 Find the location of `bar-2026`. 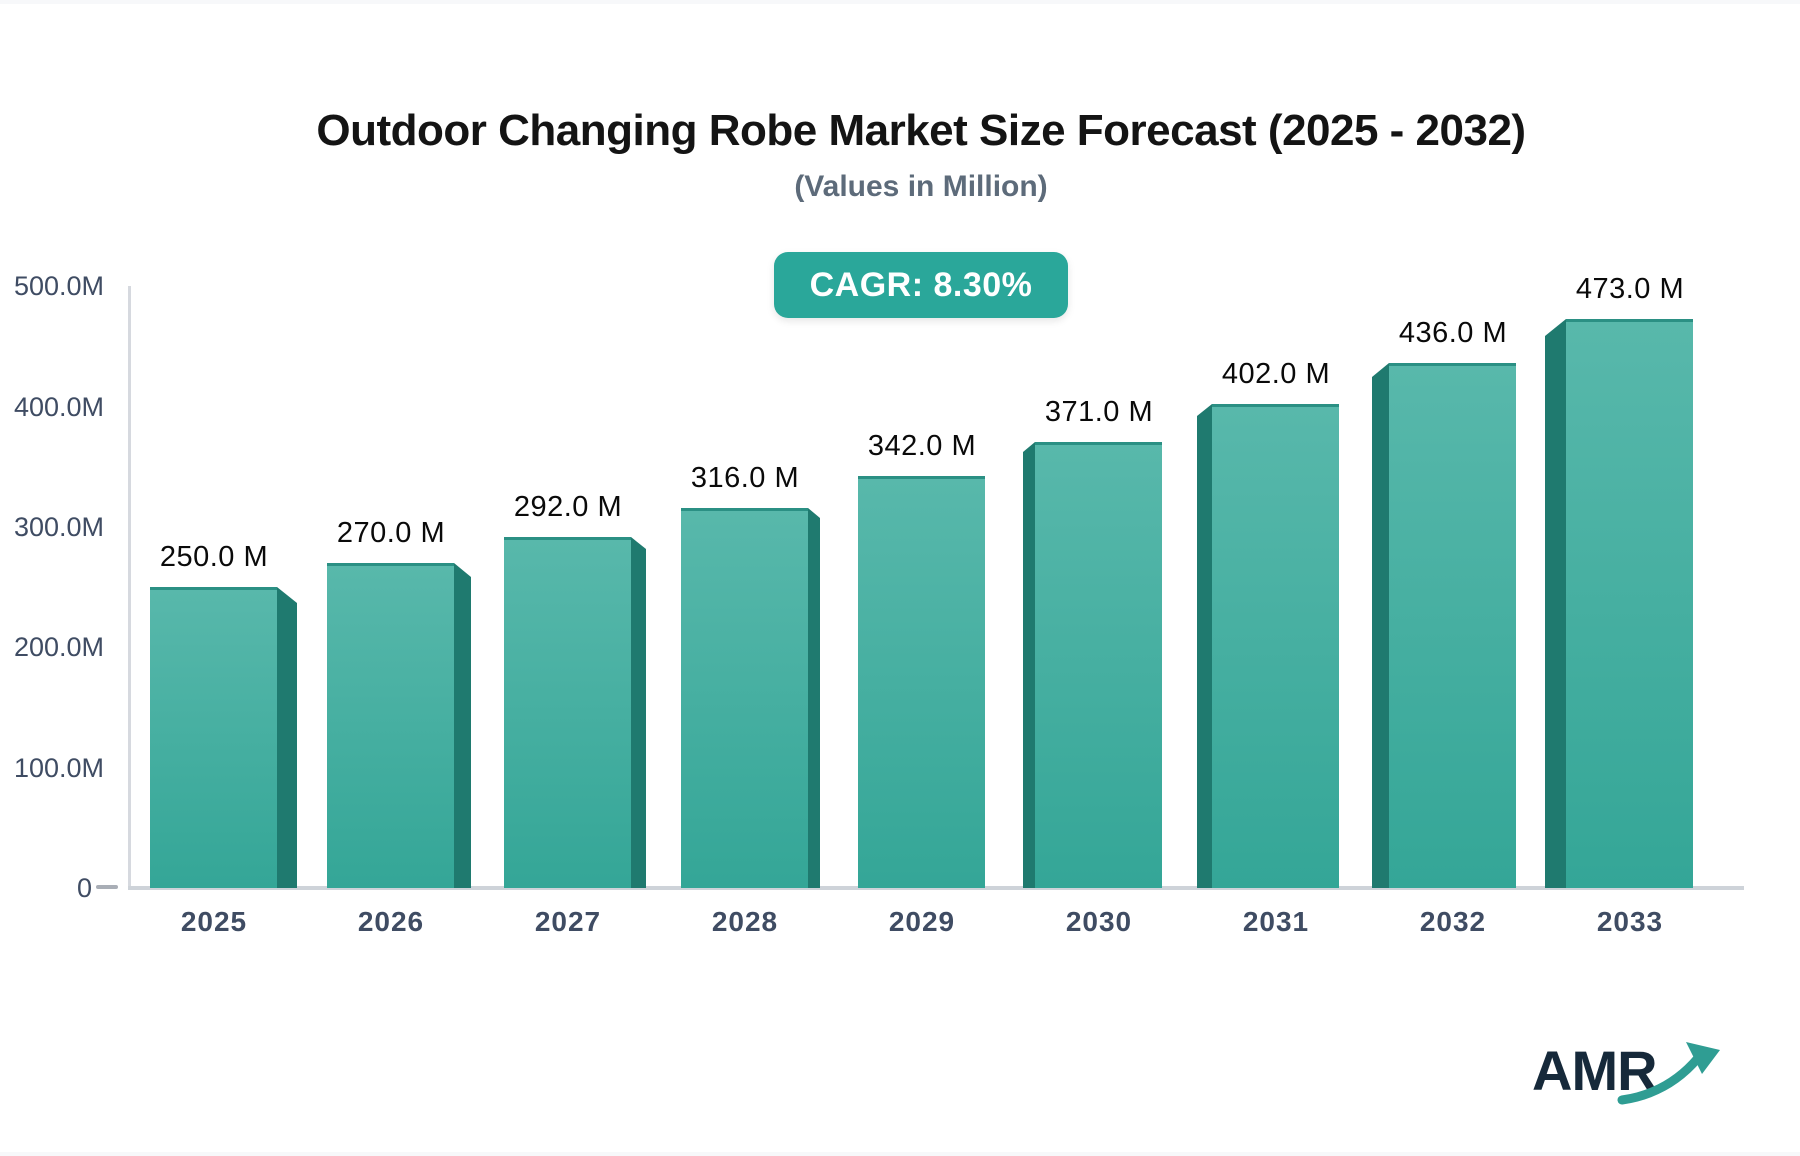

bar-2026 is located at coordinates (390, 725).